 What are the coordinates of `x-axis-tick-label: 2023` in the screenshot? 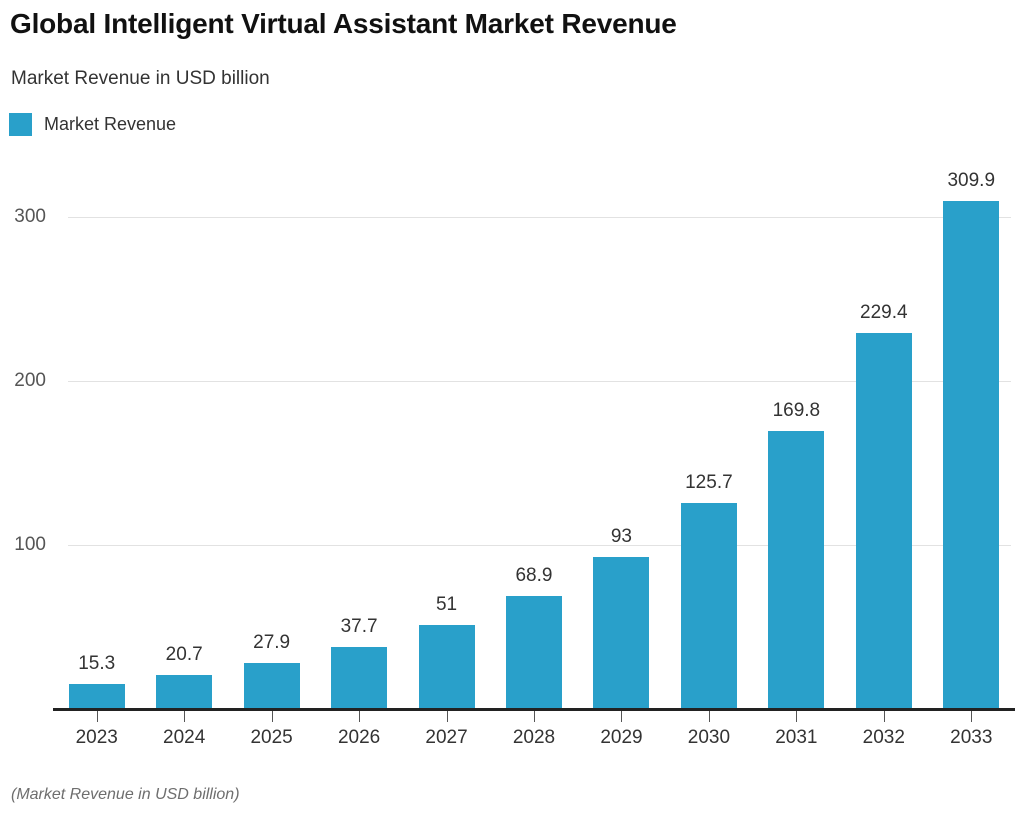 It's located at (96, 737).